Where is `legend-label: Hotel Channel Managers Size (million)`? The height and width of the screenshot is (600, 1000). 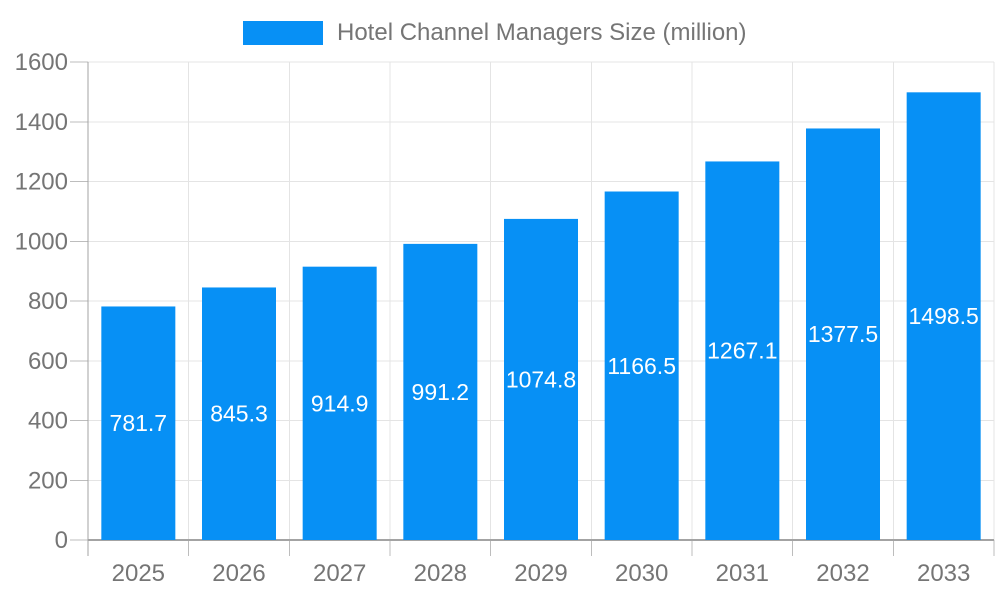
legend-label: Hotel Channel Managers Size (million) is located at coordinates (542, 32).